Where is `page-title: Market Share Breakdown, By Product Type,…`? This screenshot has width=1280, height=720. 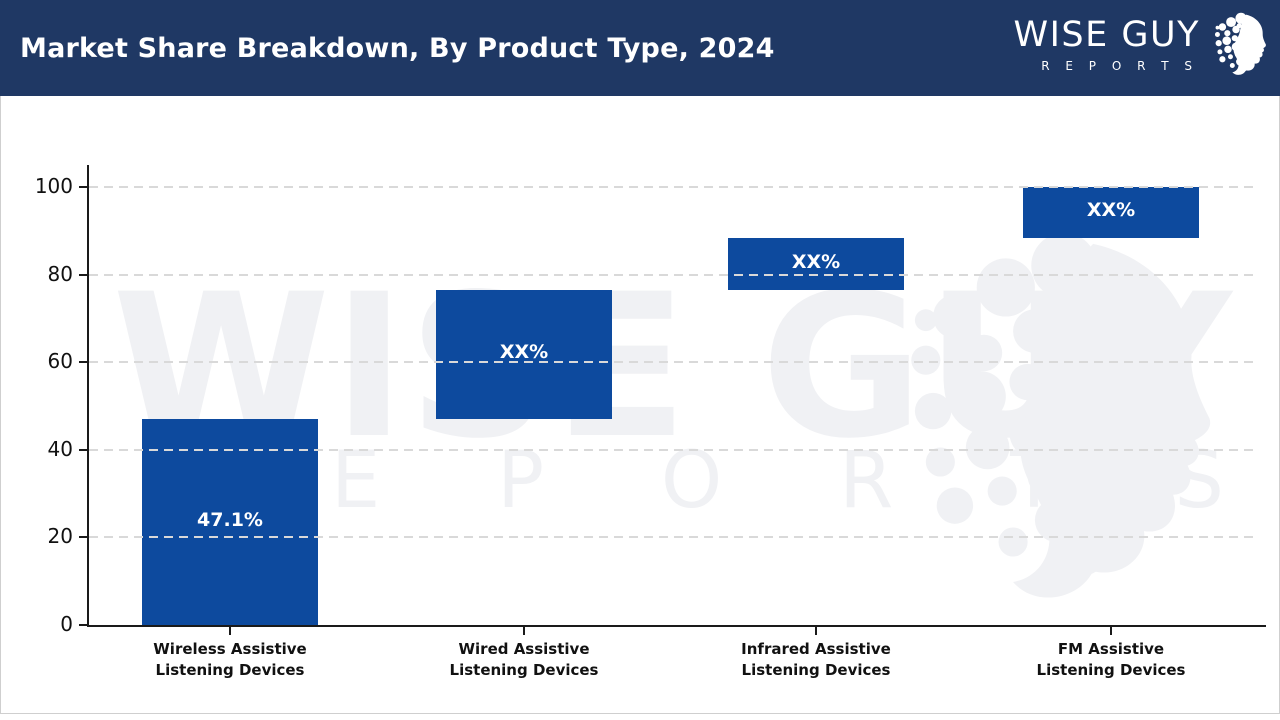 page-title: Market Share Breakdown, By Product Type,… is located at coordinates (397, 48).